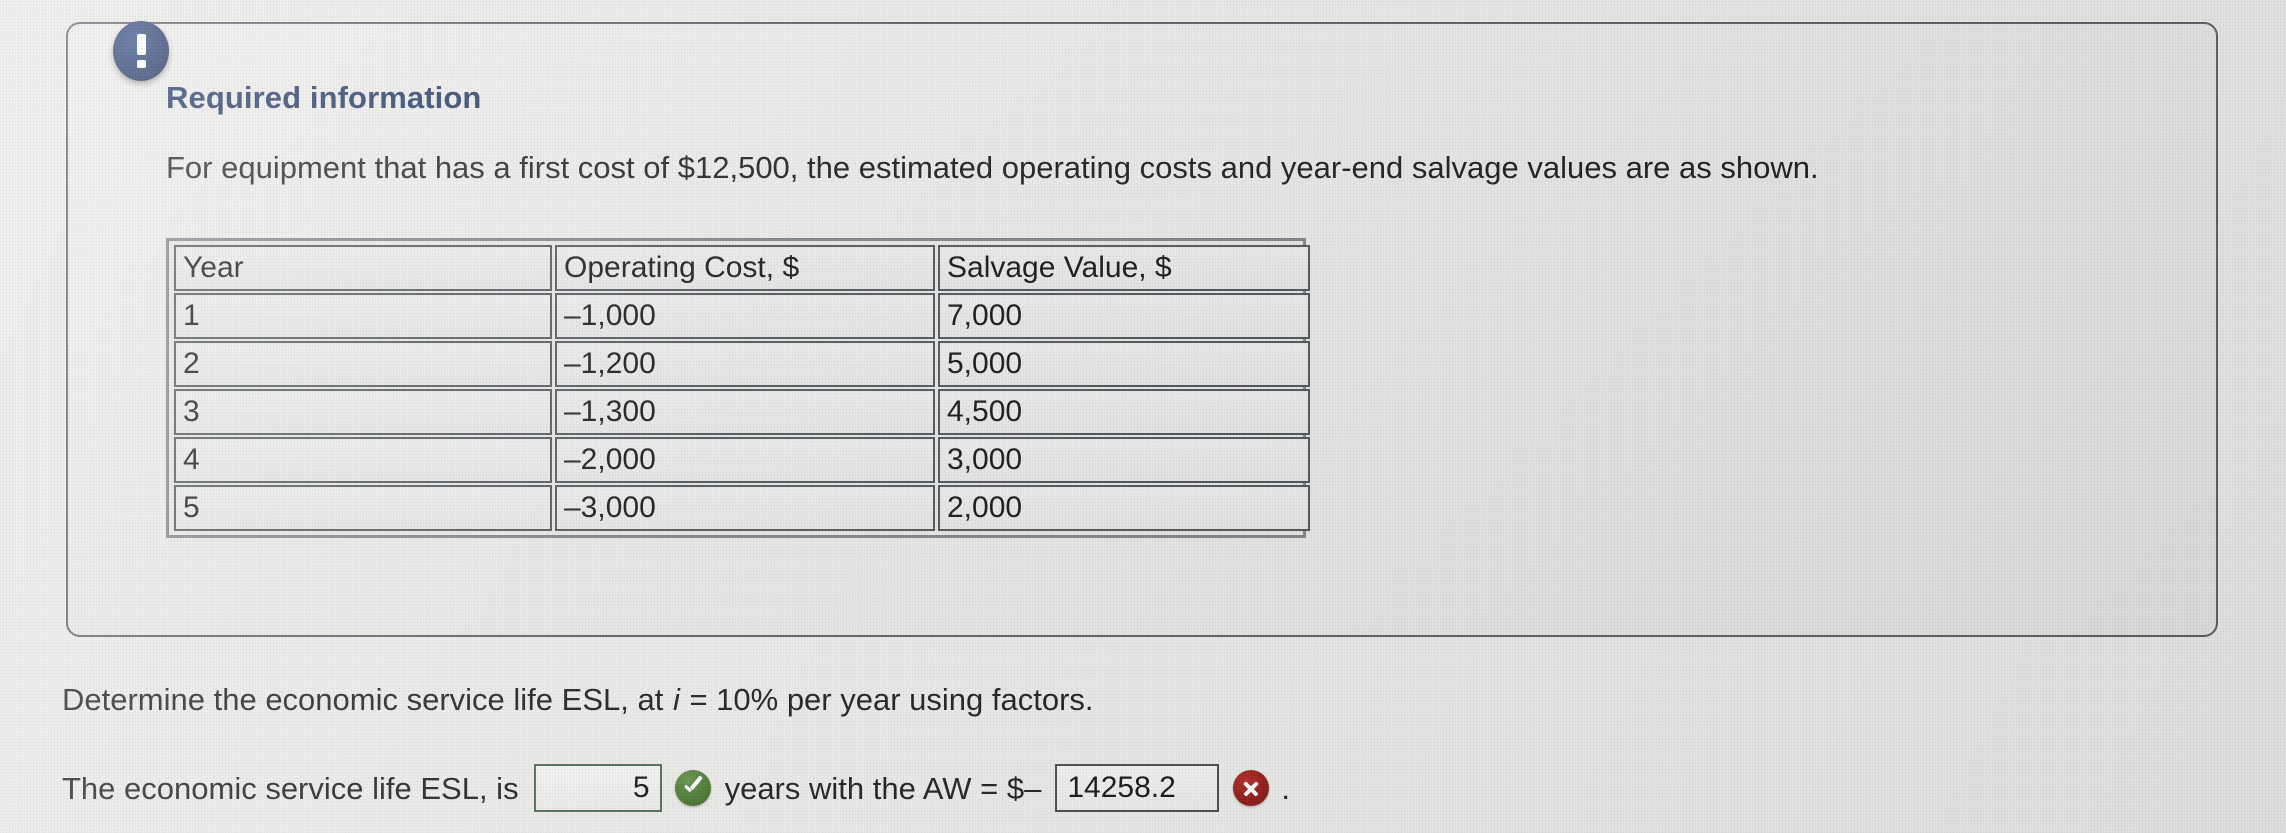 This screenshot has width=2286, height=833. Describe the element at coordinates (324, 97) in the screenshot. I see `page-title: Required information` at that location.